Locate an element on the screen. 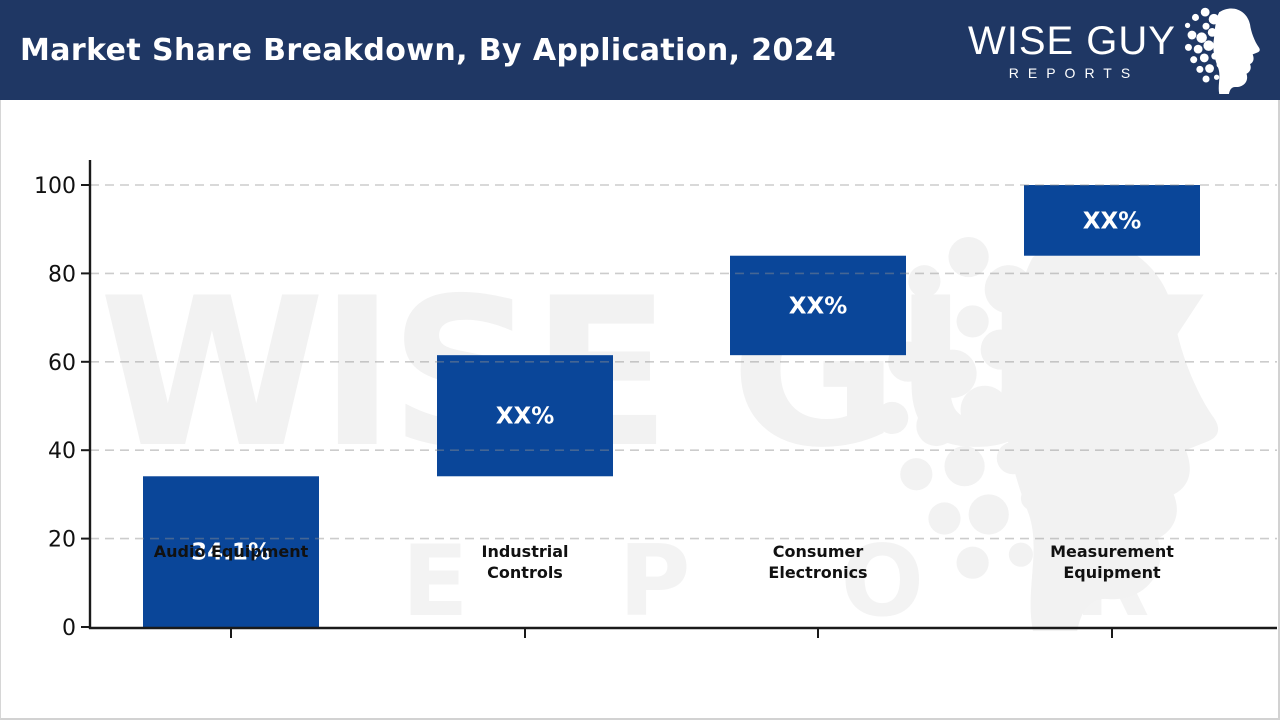 This screenshot has width=1280, height=720. dotted-head-icon is located at coordinates (1222, 50).